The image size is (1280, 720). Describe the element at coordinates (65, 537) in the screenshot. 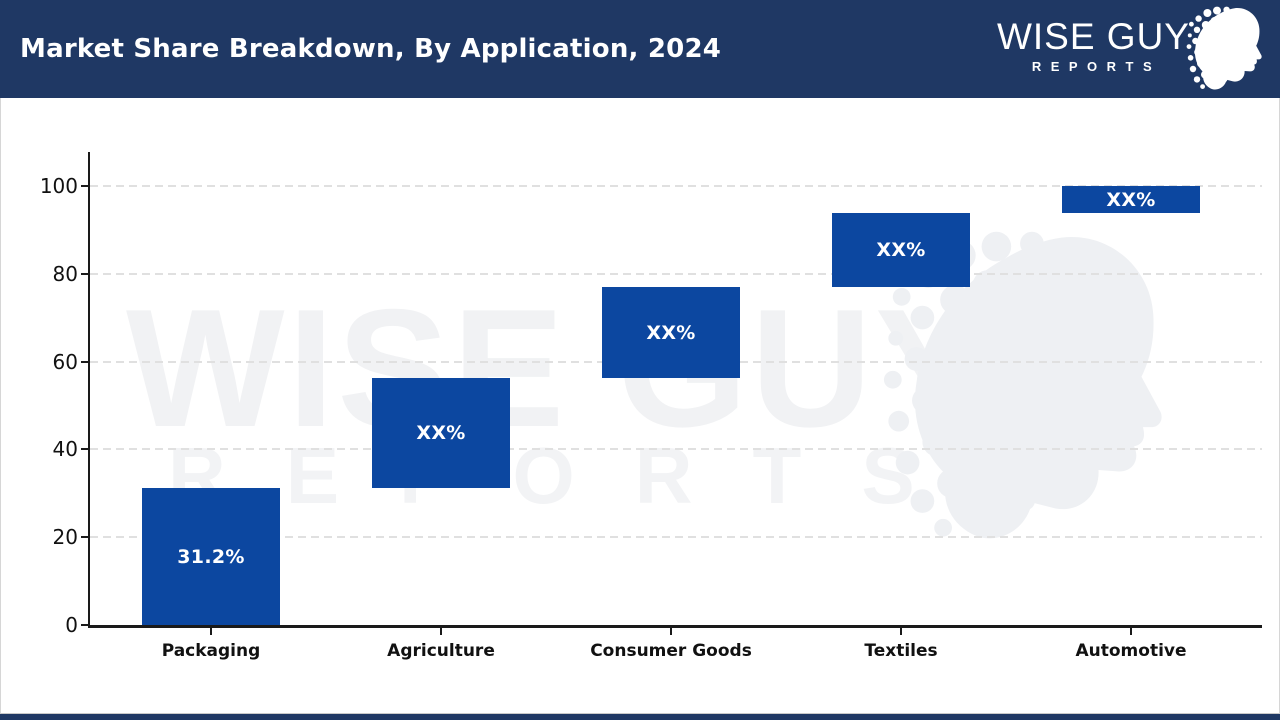

I see `y-tick-label-20: 20` at that location.